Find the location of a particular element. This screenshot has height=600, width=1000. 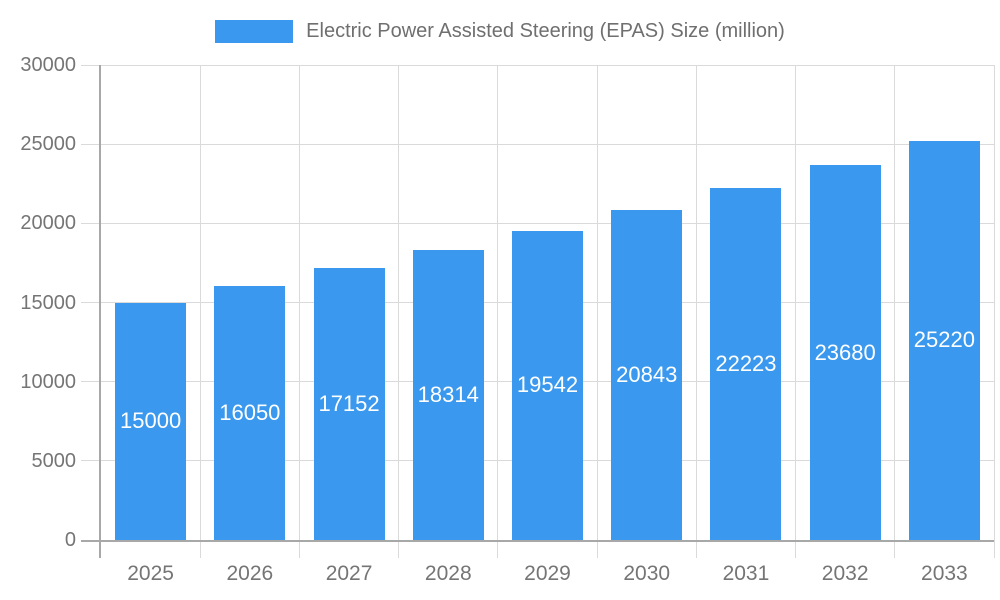

bar-value-label: 17152 is located at coordinates (349, 404).